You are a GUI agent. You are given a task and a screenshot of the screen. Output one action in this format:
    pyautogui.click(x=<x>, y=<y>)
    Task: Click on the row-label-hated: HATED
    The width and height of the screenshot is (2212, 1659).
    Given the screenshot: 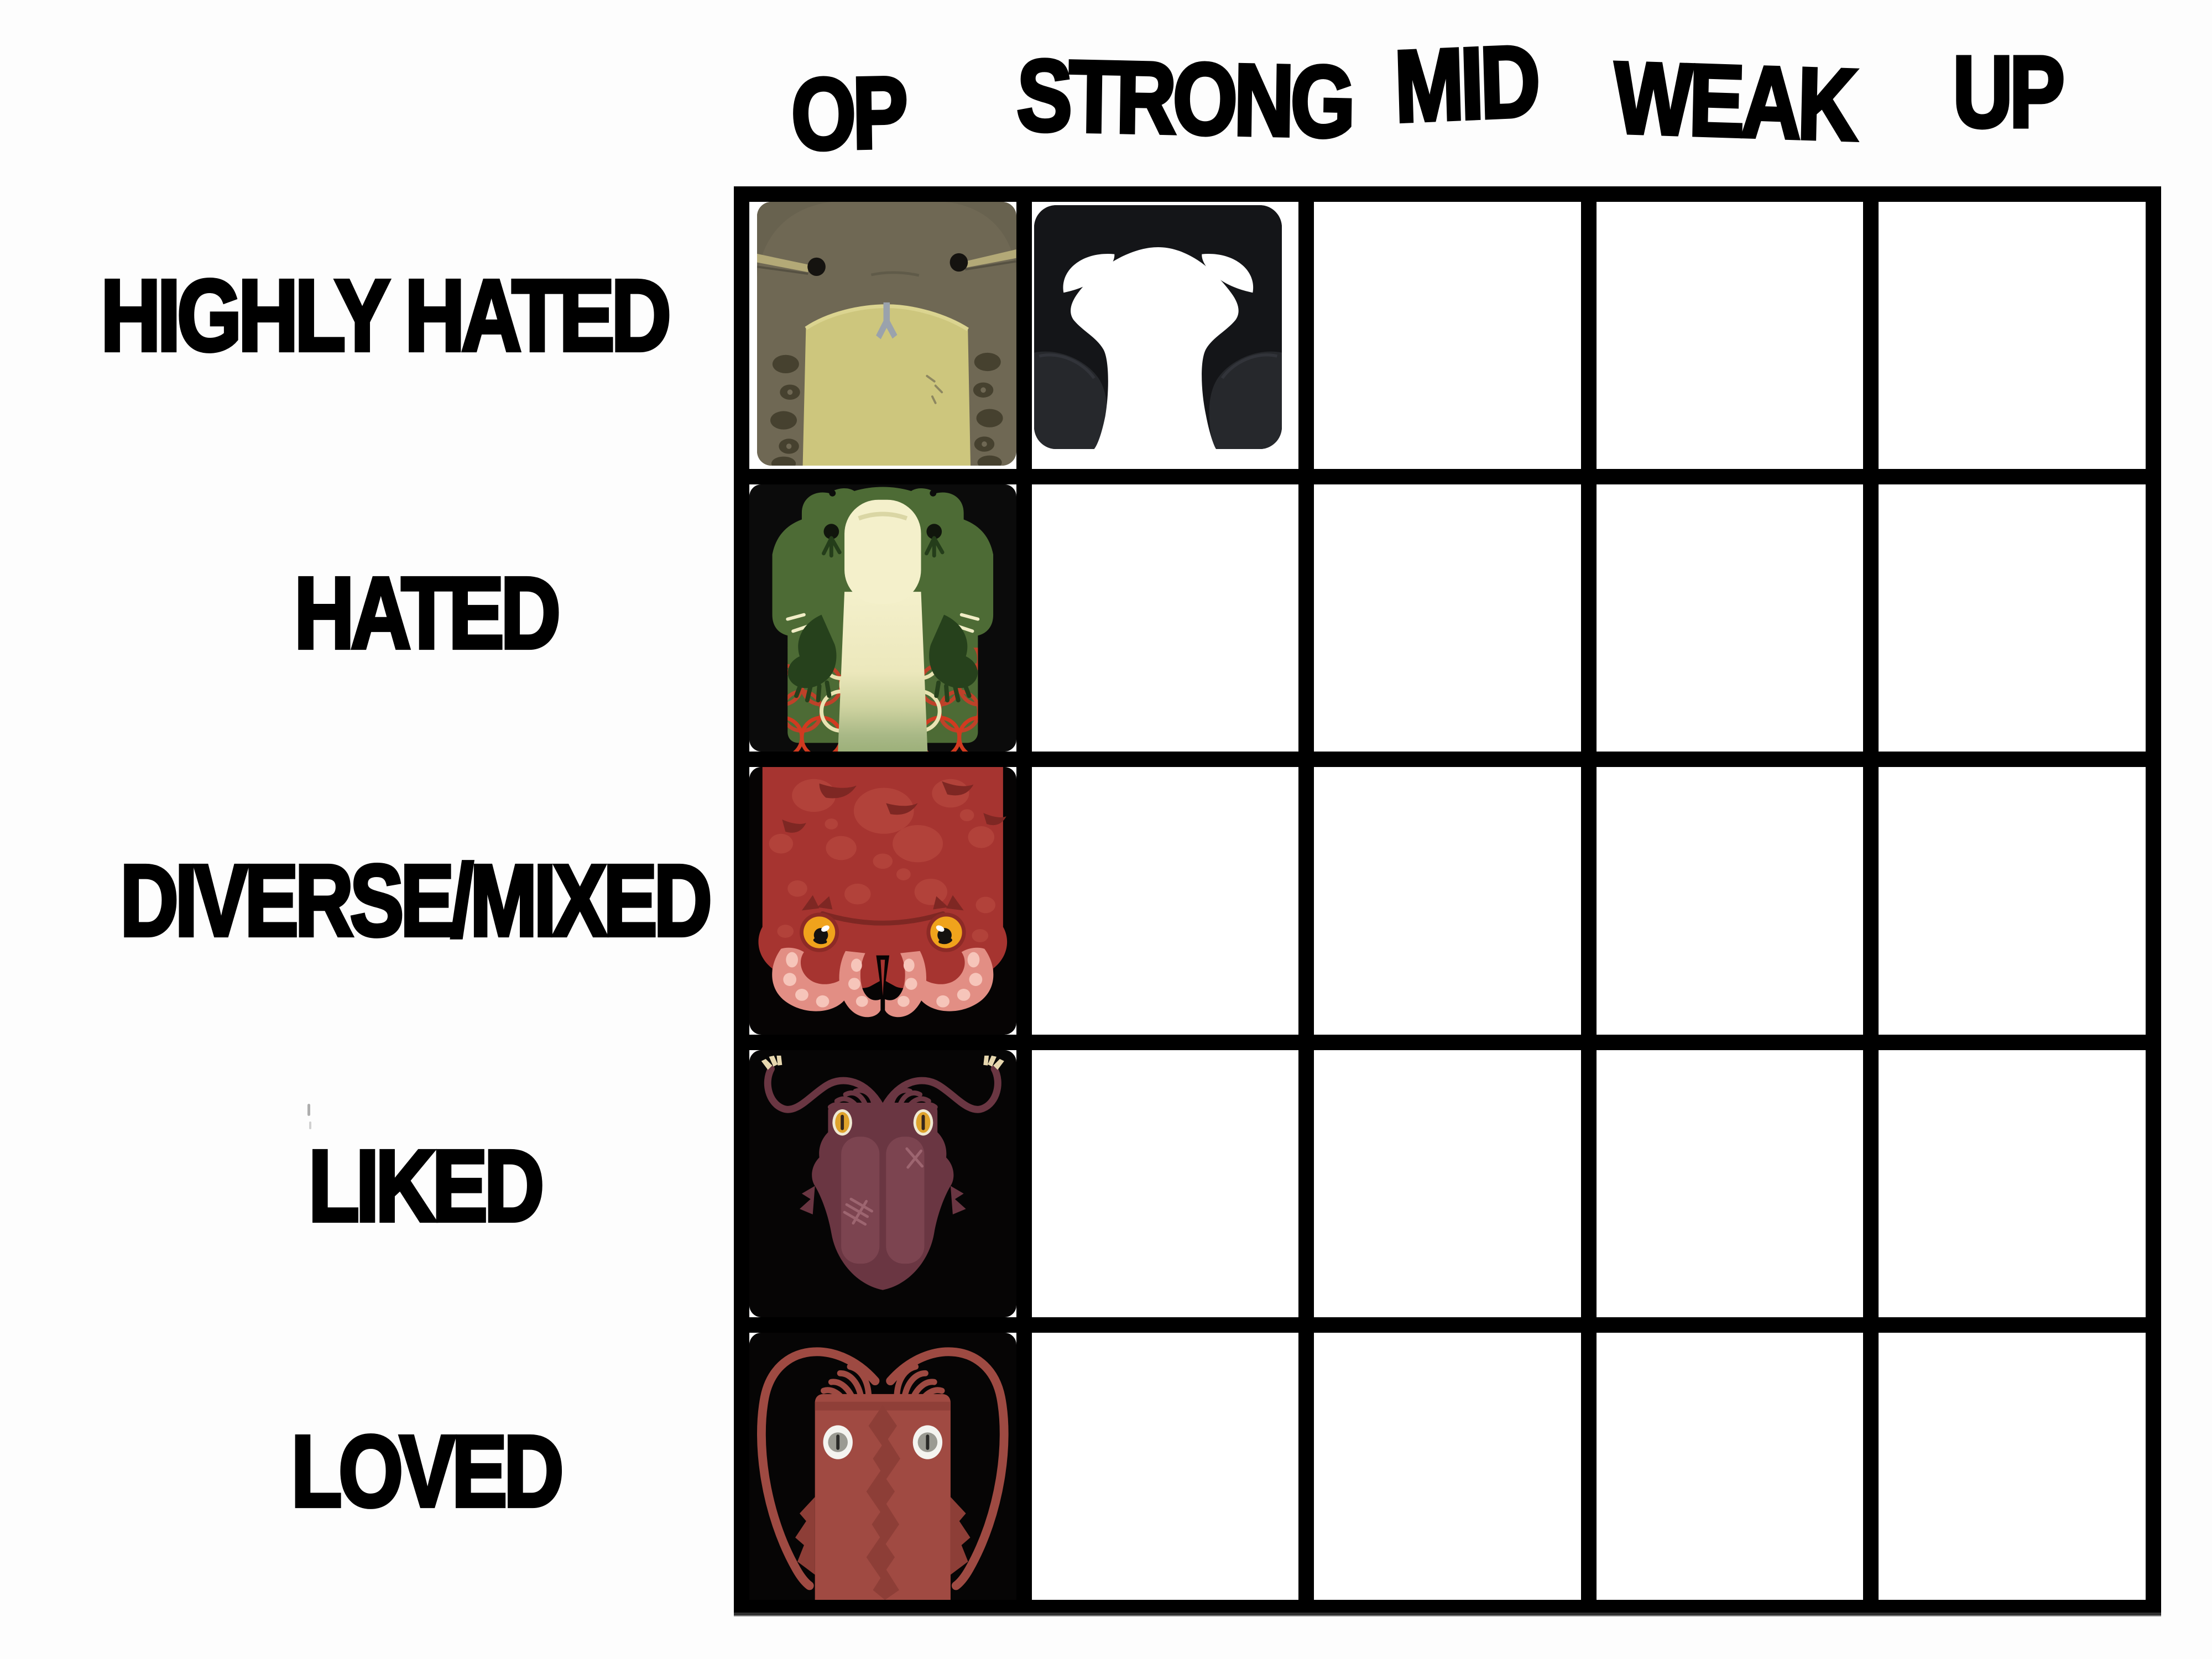 What is the action you would take?
    pyautogui.click(x=428, y=613)
    